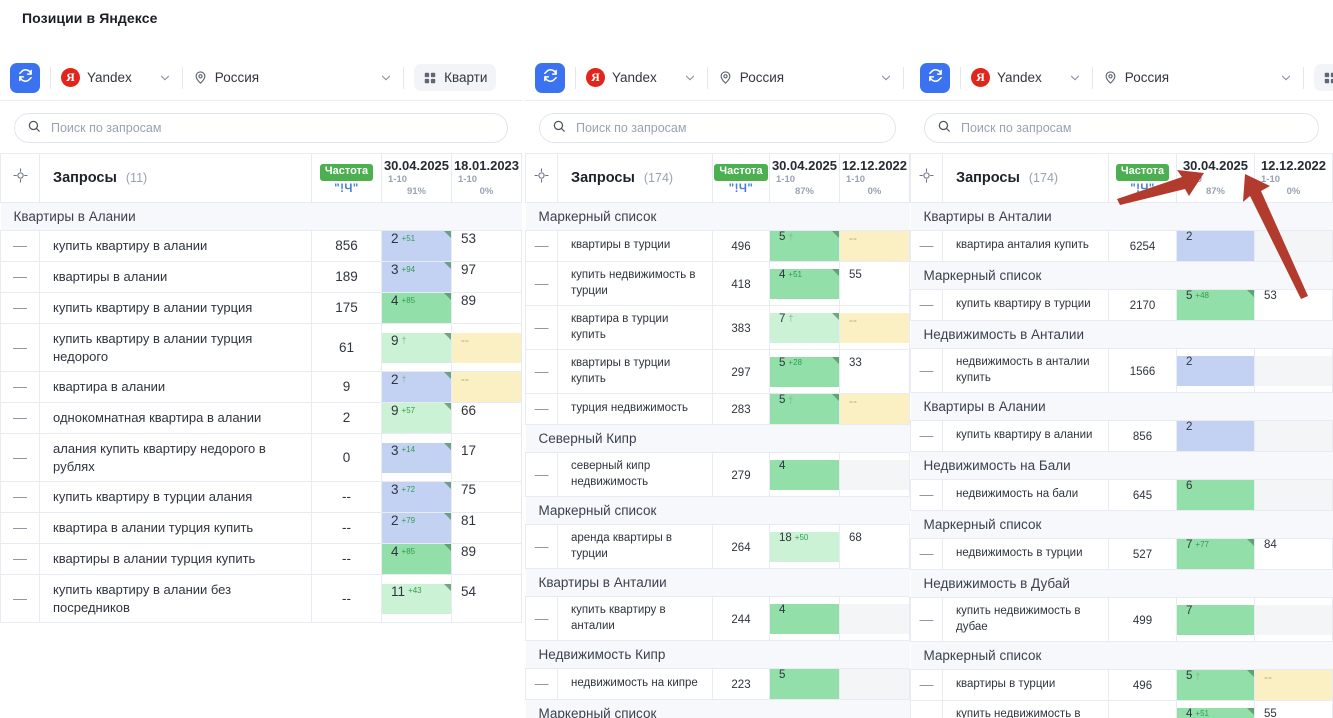 Image resolution: width=1333 pixels, height=718 pixels. Describe the element at coordinates (1121, 334) in the screenshot. I see `group-header-cell: Недвижимость в Анталии` at that location.